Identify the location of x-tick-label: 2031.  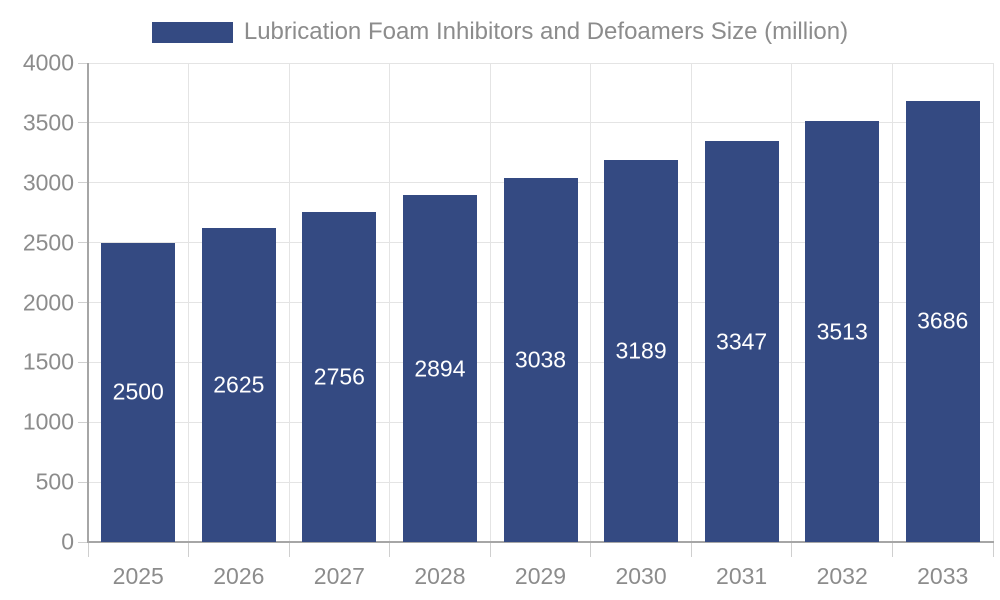
(742, 576).